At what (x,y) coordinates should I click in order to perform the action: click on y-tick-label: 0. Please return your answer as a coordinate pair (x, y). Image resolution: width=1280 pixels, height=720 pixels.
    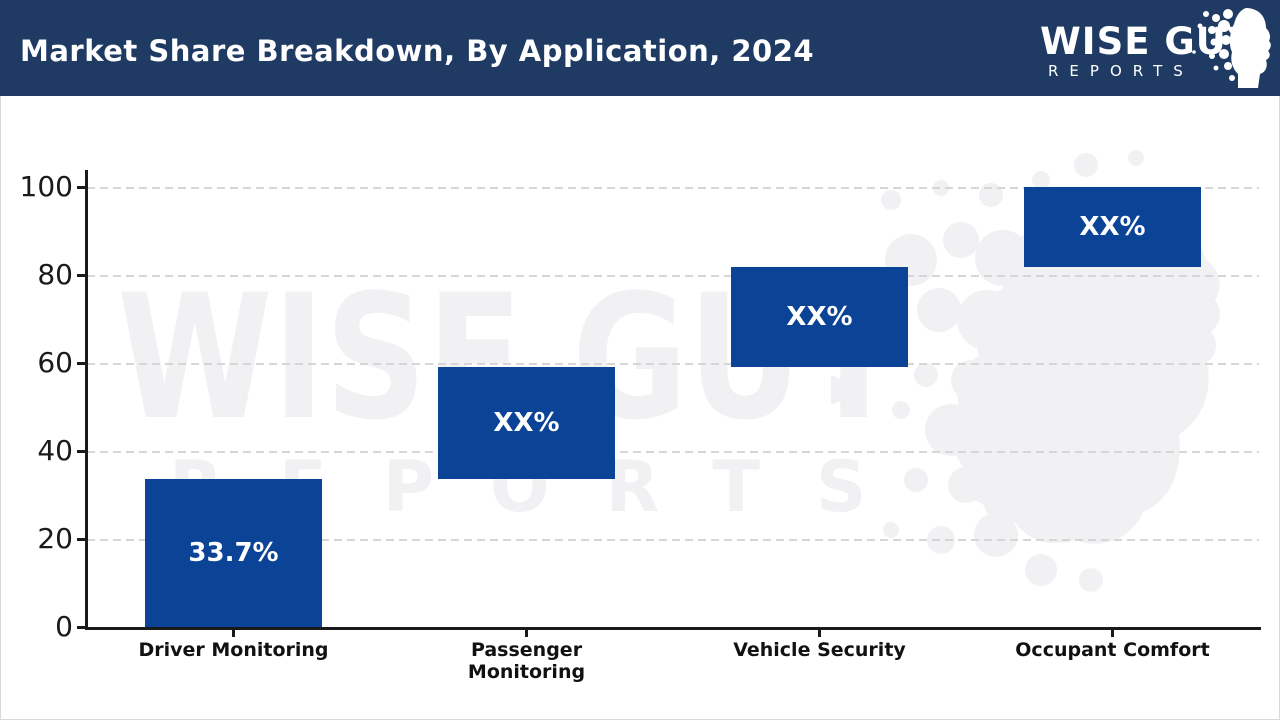
    Looking at the image, I should click on (64, 626).